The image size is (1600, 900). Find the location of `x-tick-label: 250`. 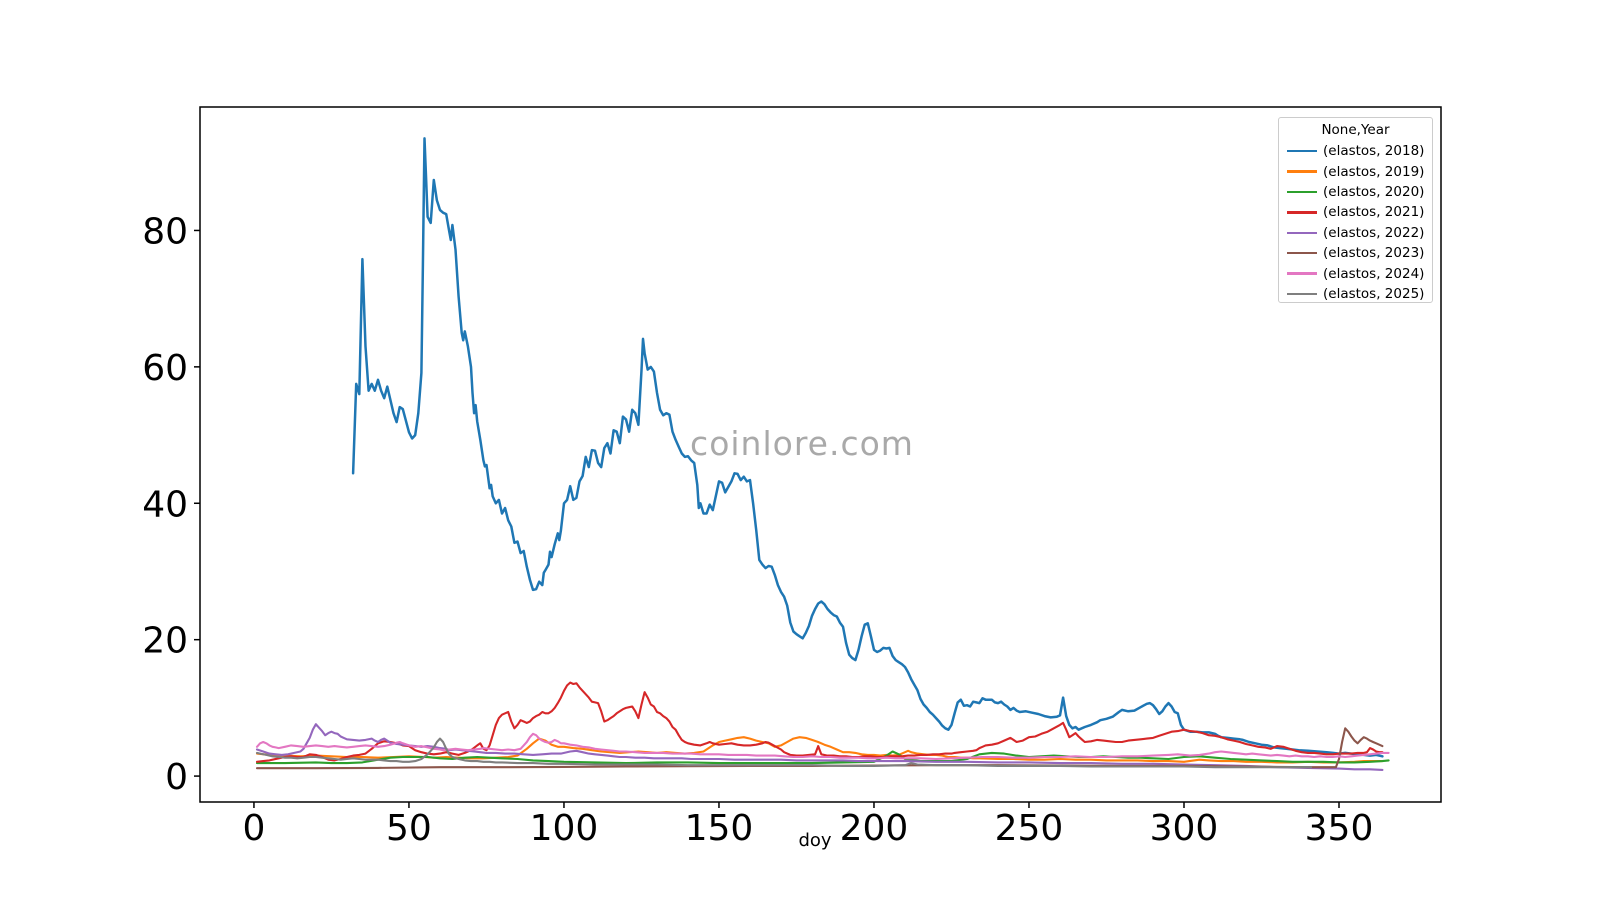

x-tick-label: 250 is located at coordinates (1029, 828).